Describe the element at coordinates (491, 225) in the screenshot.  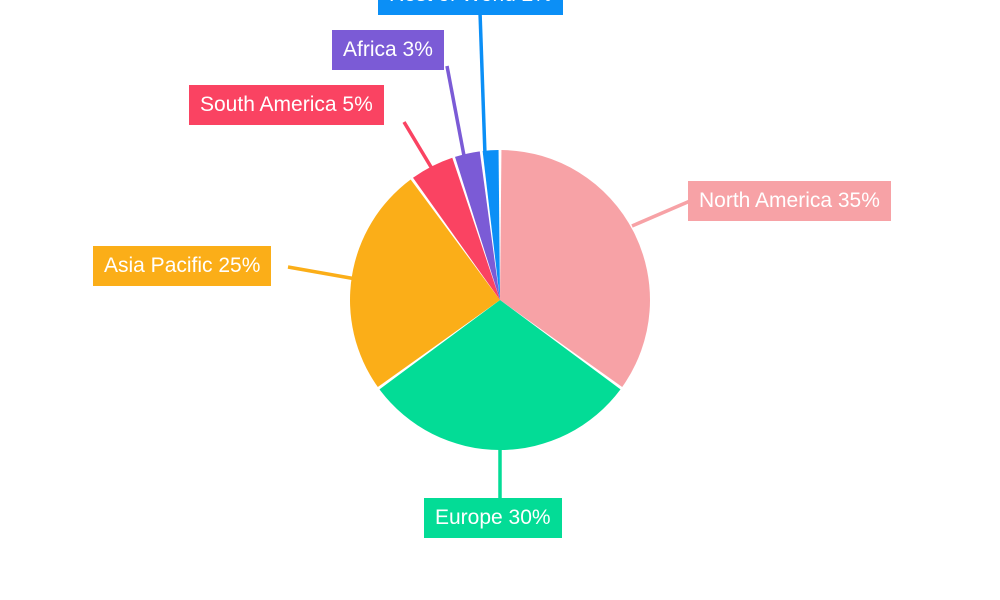
I see `pie-slice-rest-of-world` at that location.